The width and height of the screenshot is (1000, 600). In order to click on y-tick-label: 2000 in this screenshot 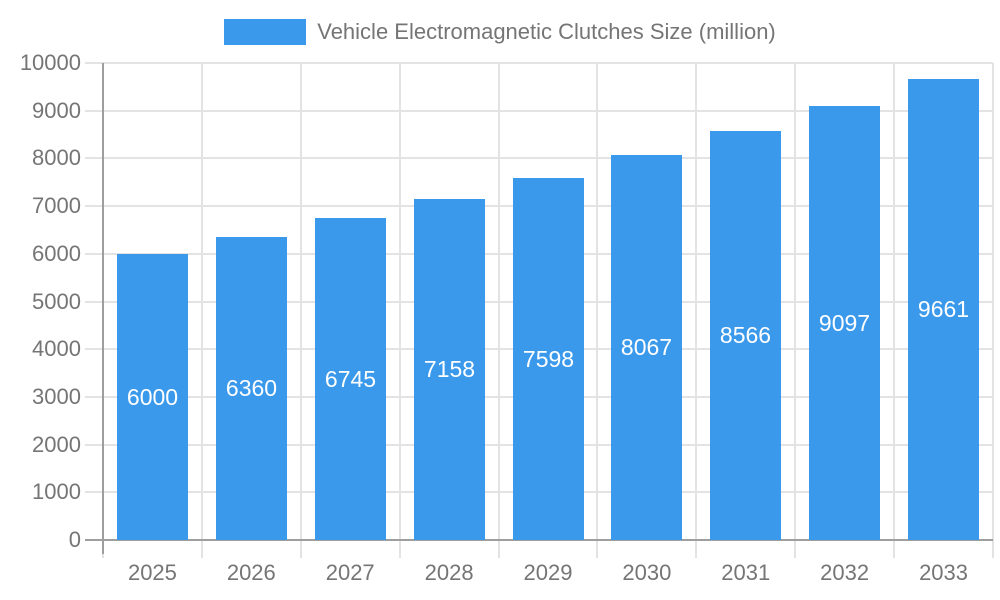, I will do `click(56, 444)`.